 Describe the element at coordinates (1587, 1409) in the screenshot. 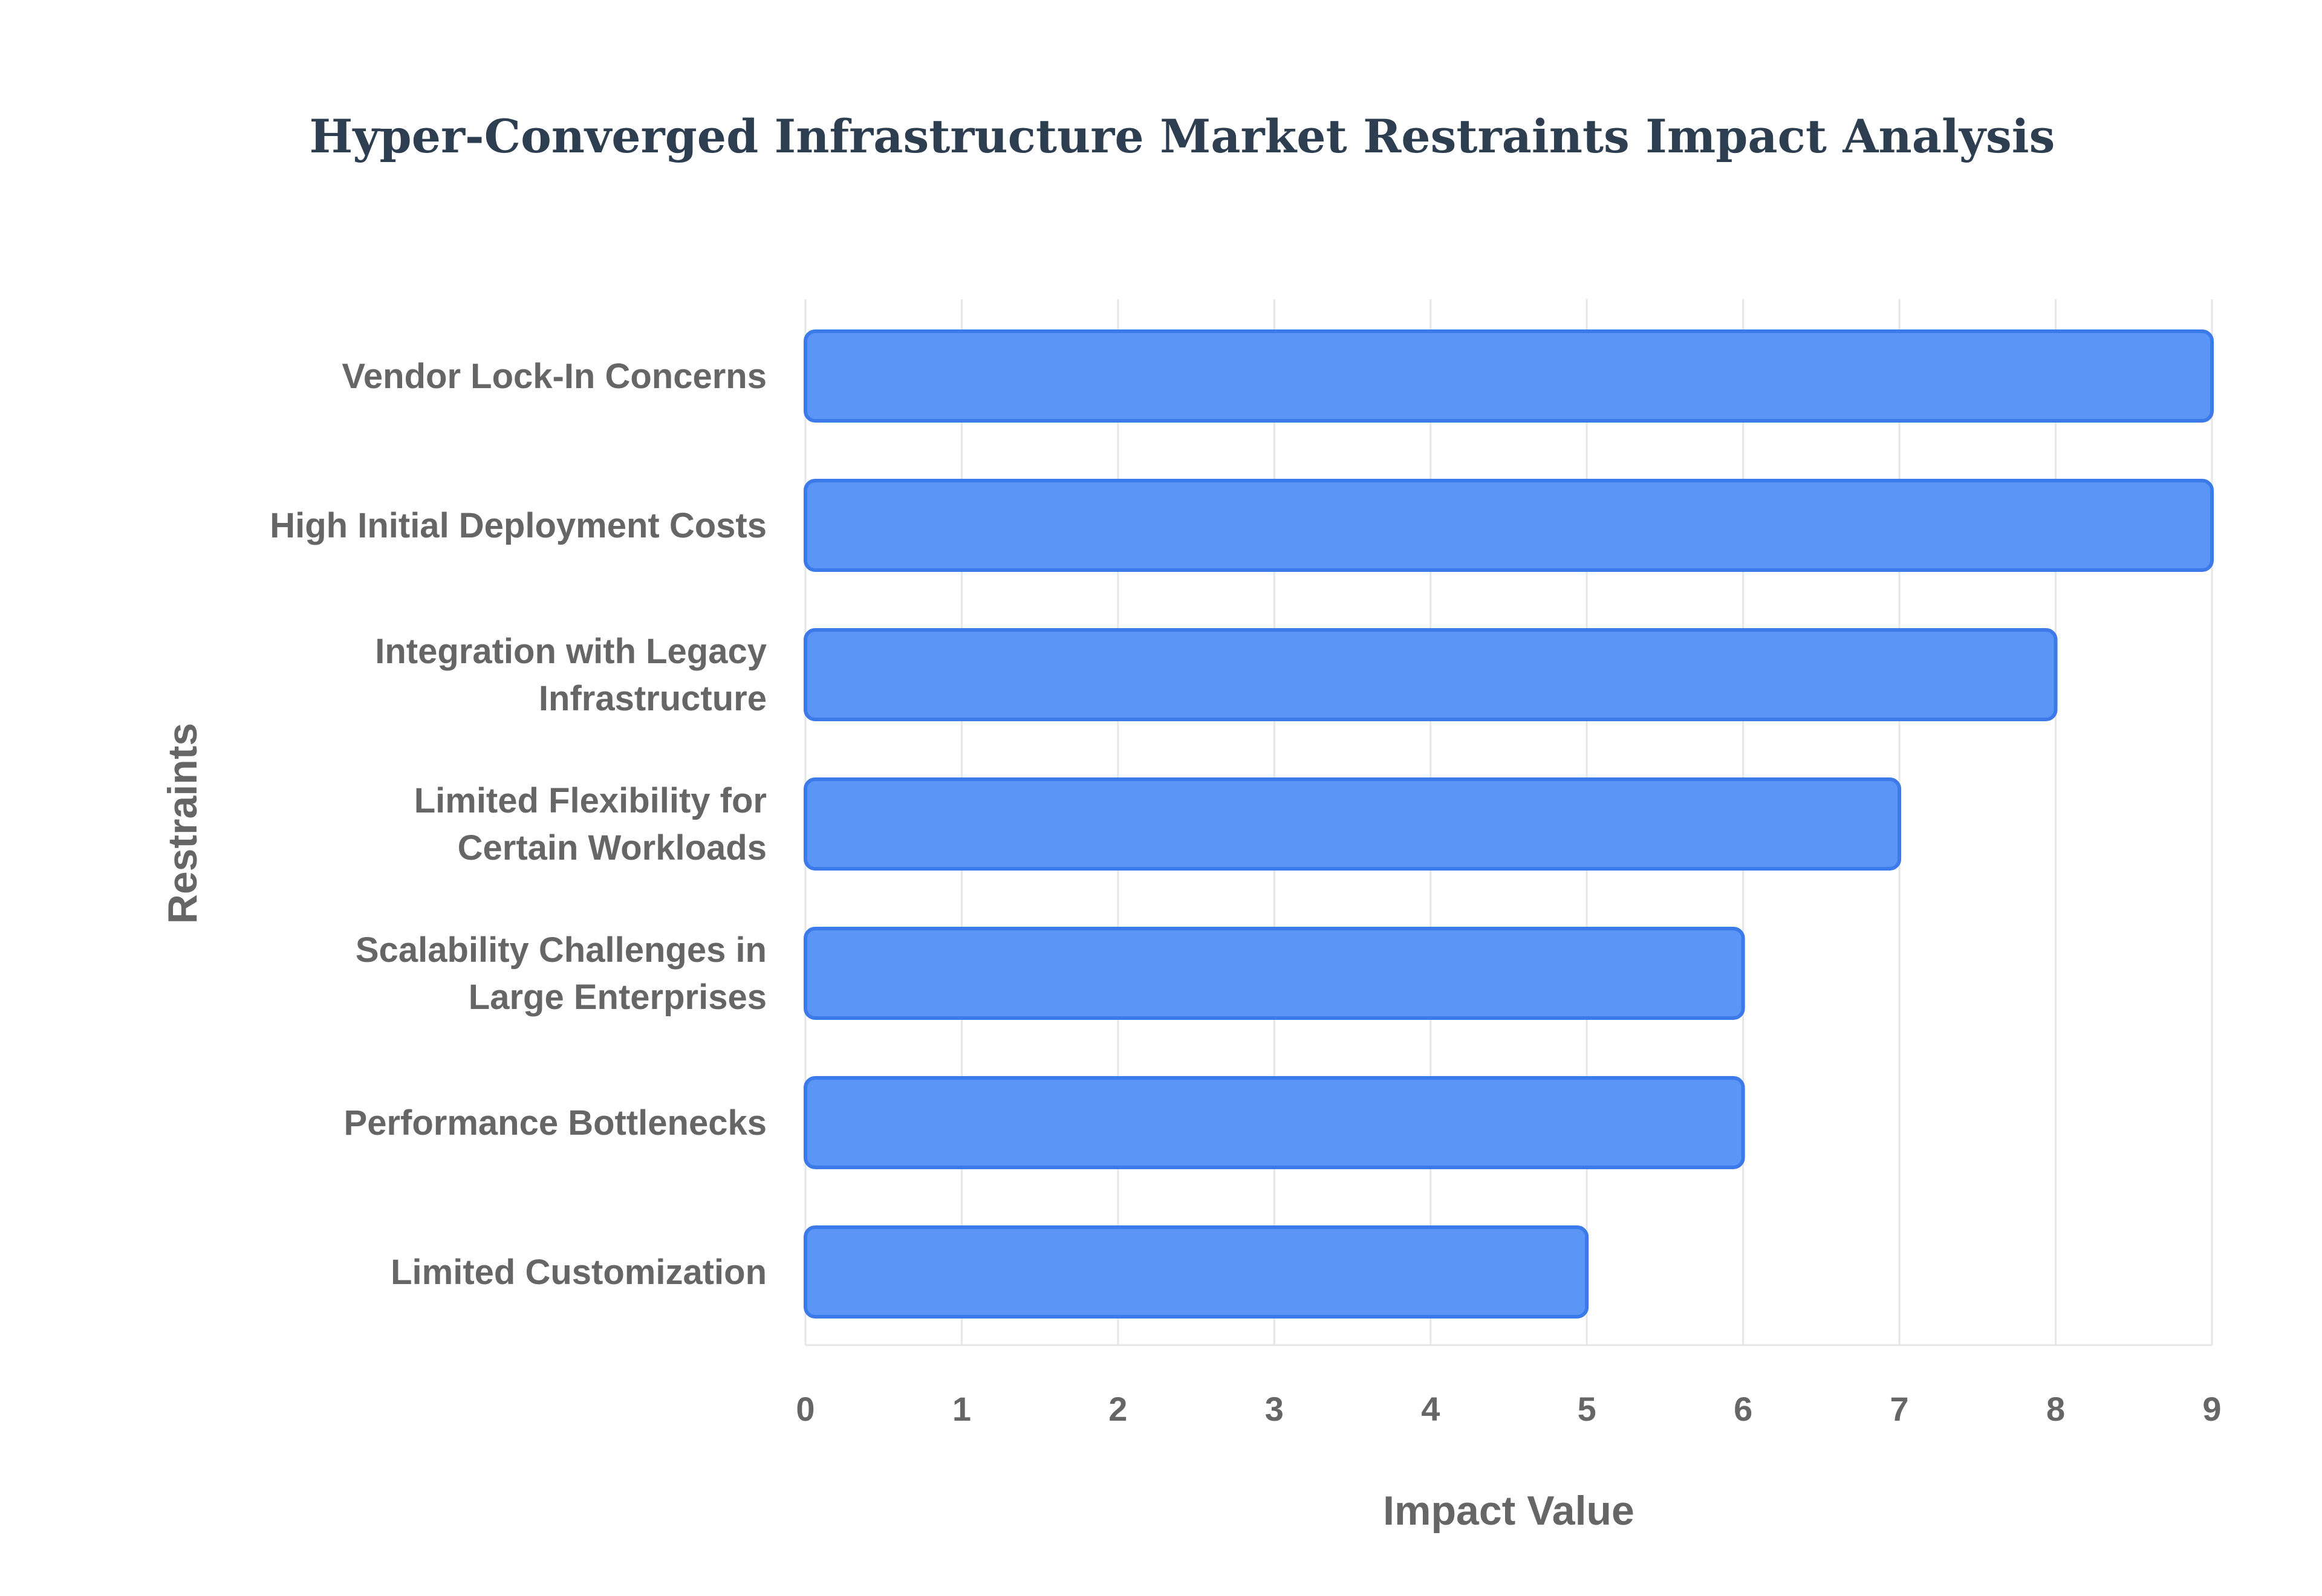

I see `x-tick-label-5: 5` at that location.